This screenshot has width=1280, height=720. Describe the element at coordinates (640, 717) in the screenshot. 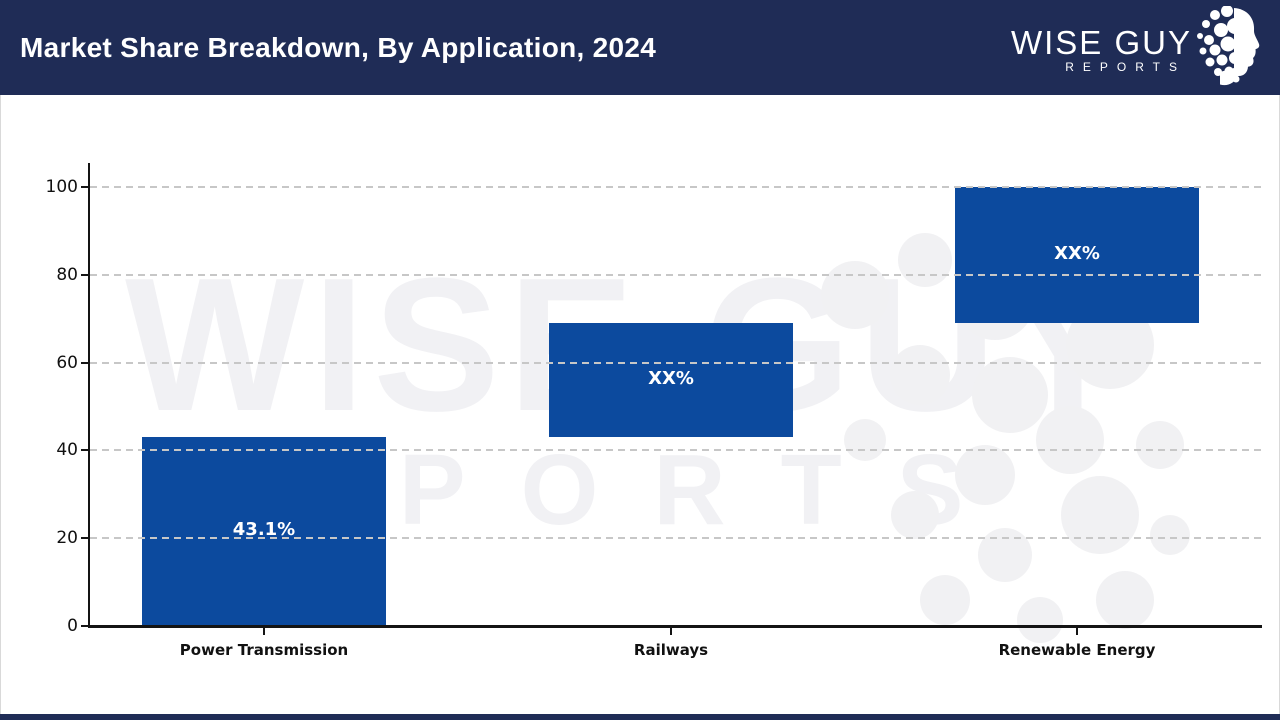

I see `footer-bar` at that location.